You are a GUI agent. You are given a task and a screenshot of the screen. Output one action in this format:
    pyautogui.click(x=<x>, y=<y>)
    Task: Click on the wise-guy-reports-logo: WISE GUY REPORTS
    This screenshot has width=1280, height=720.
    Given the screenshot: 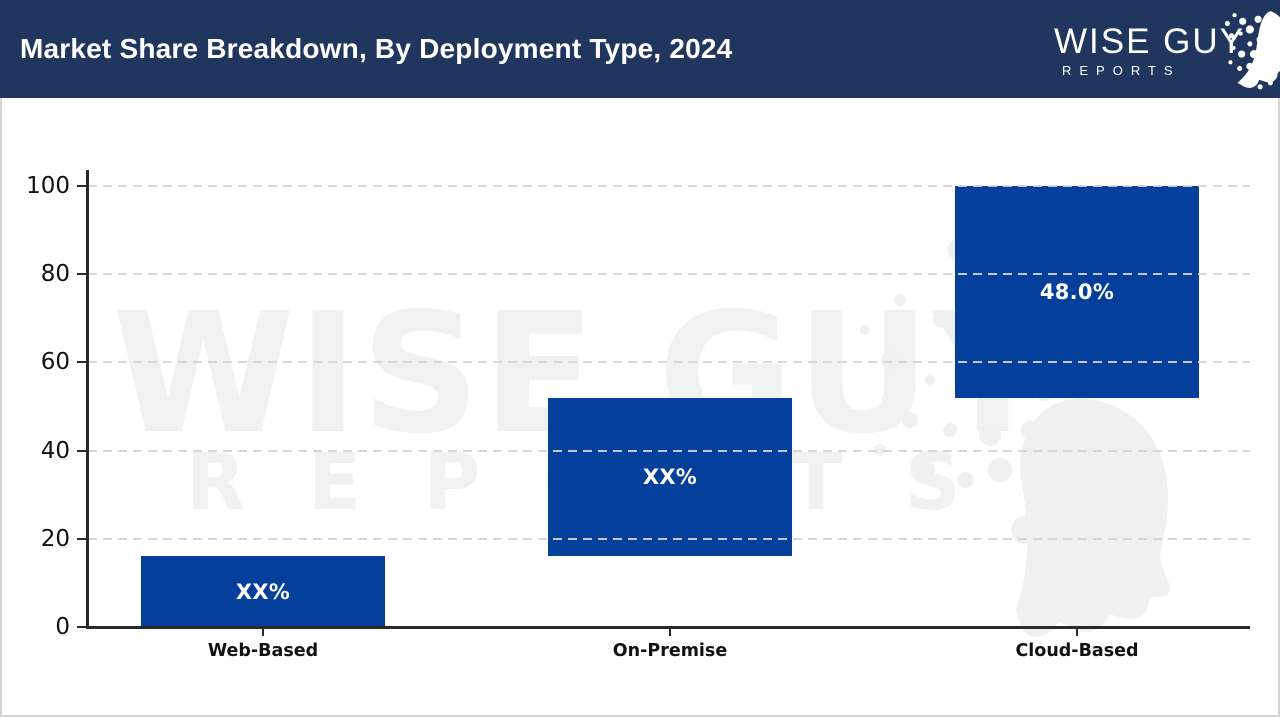 What is the action you would take?
    pyautogui.click(x=1151, y=49)
    